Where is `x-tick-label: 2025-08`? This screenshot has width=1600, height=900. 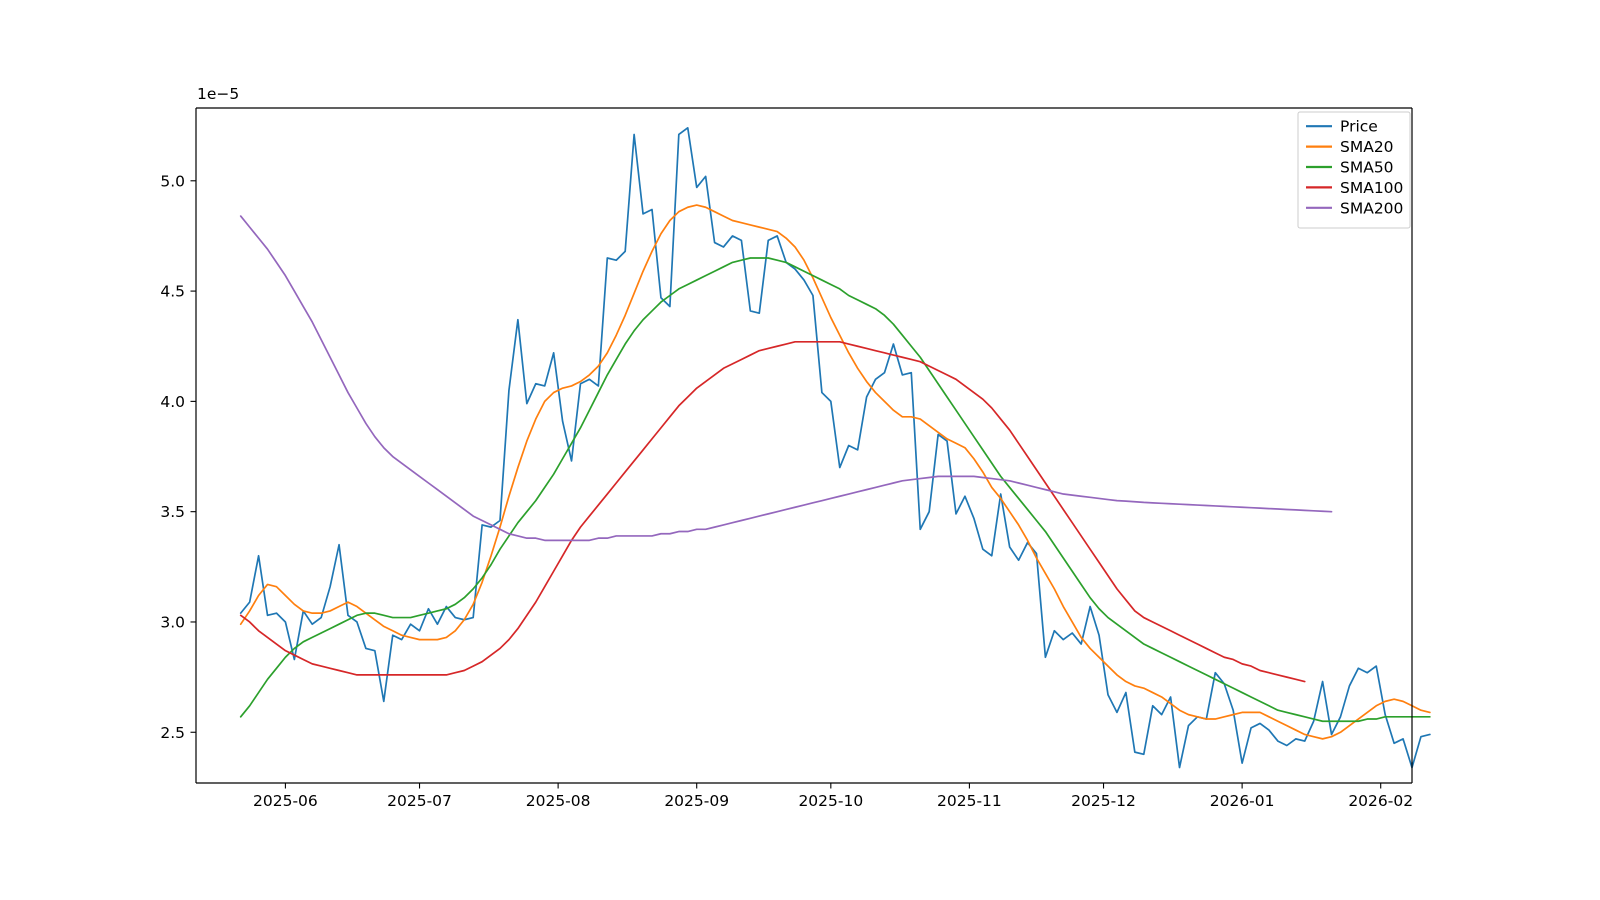
x-tick-label: 2025-08 is located at coordinates (558, 801).